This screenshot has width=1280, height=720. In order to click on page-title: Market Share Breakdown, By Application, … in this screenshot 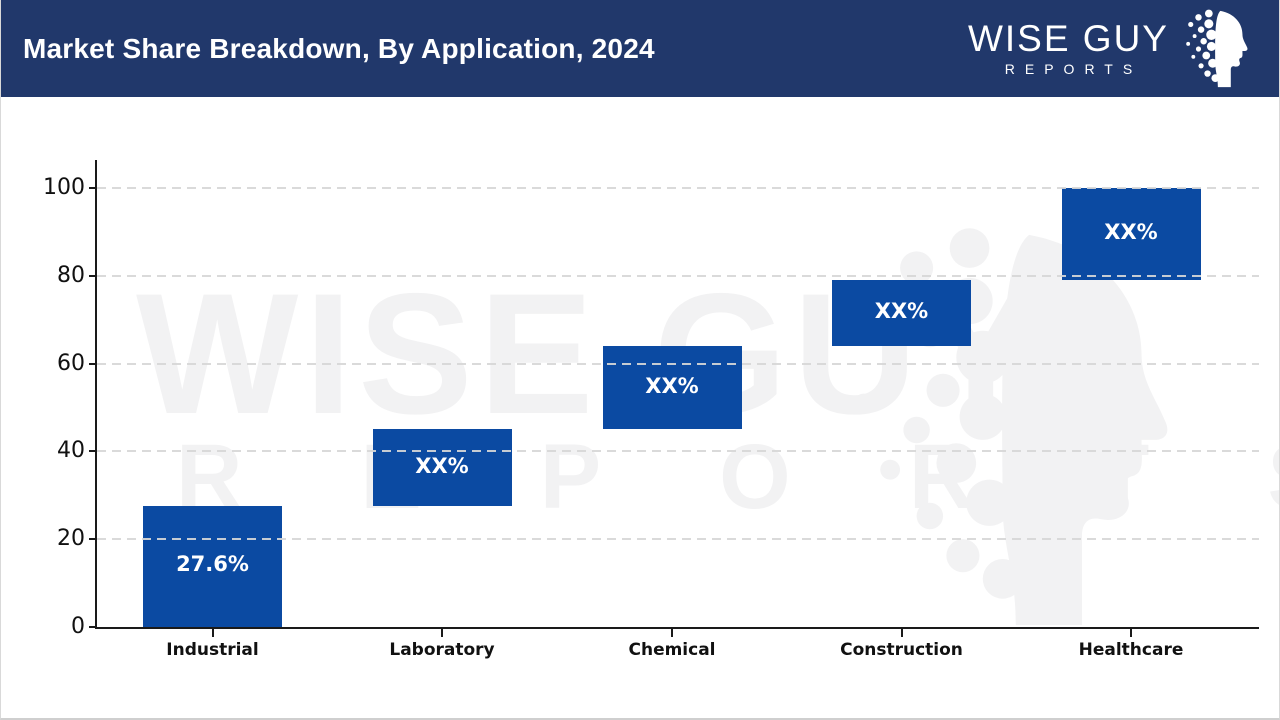, I will do `click(339, 48)`.